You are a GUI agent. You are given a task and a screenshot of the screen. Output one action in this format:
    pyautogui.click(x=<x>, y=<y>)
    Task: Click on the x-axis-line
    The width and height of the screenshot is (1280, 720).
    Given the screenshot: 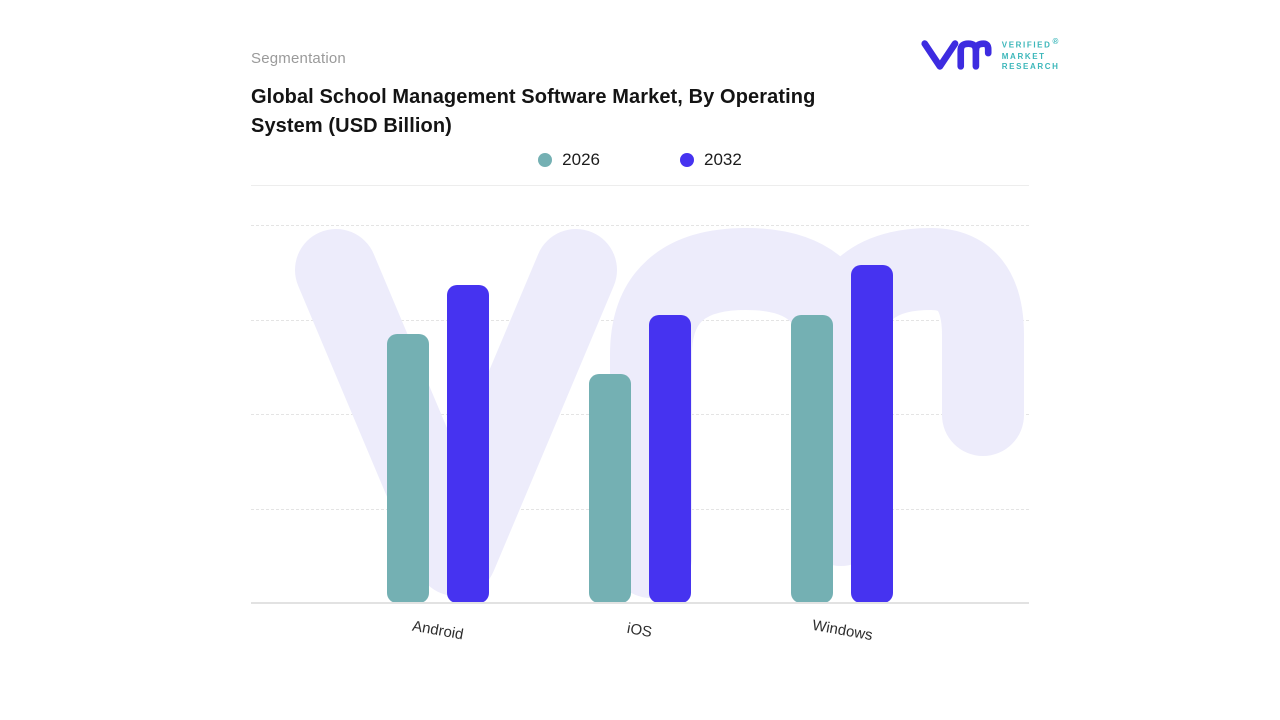 What is the action you would take?
    pyautogui.click(x=640, y=603)
    